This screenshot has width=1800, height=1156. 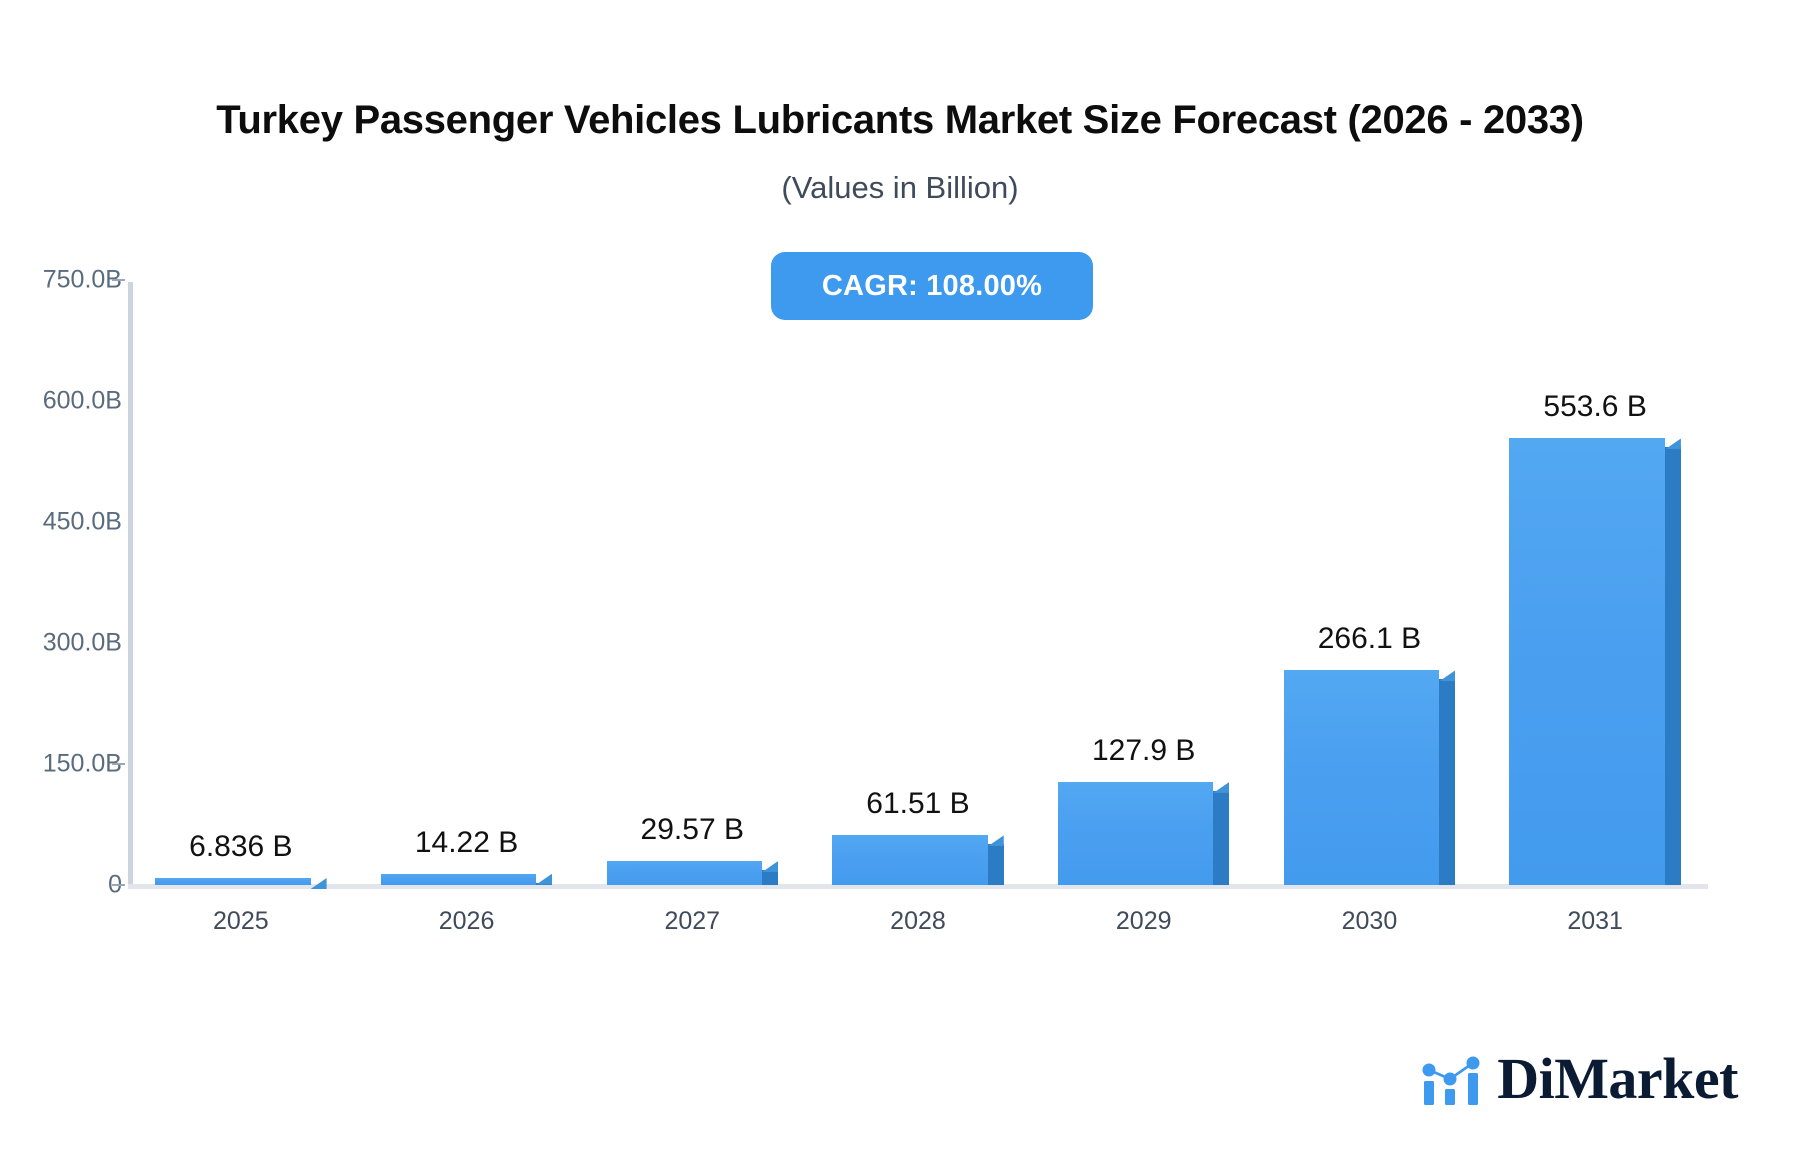 I want to click on bar-value-label: 6.836 B, so click(x=241, y=846).